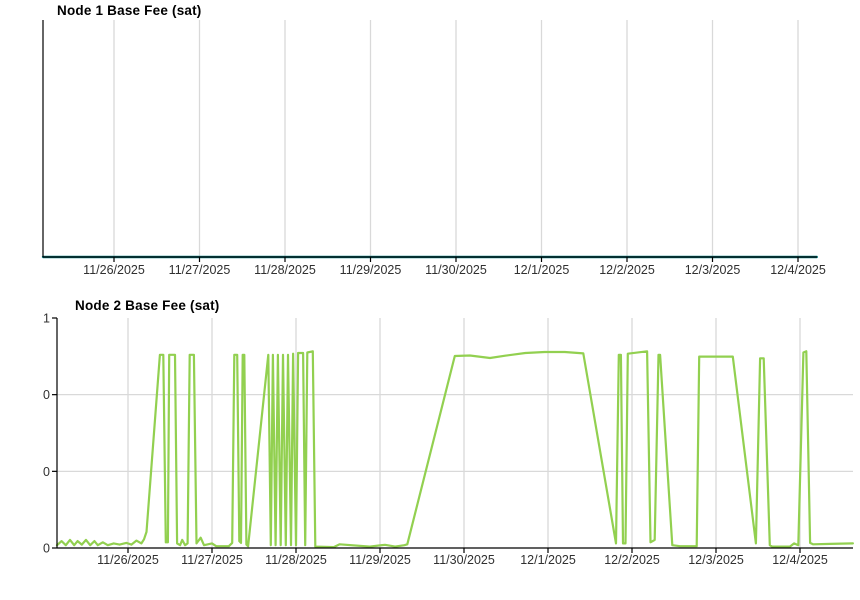 The width and height of the screenshot is (860, 600). What do you see at coordinates (129, 10) in the screenshot?
I see `node1-chart-title: Node 1 Base Fee (sat)` at bounding box center [129, 10].